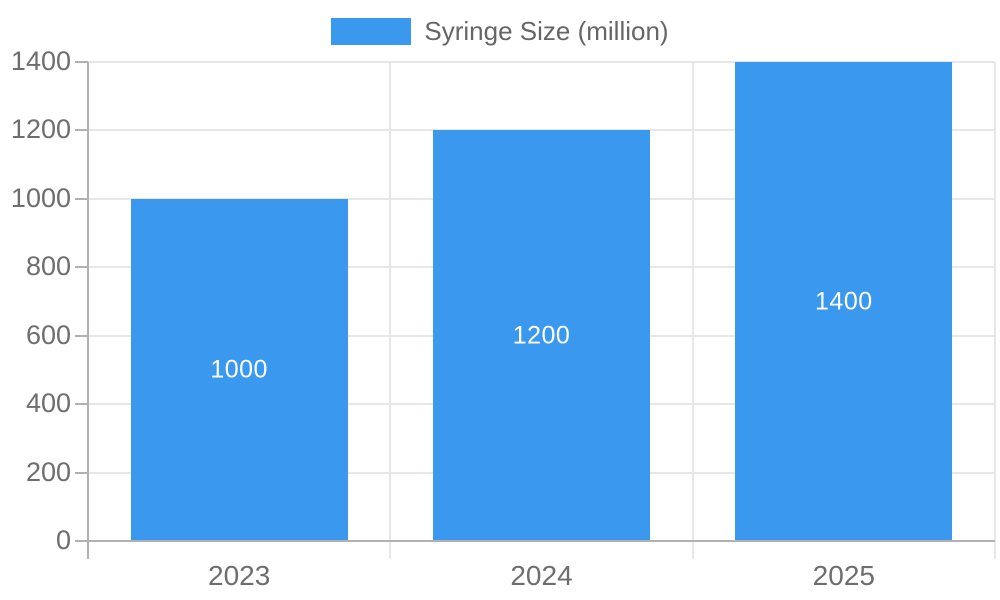 This screenshot has width=1000, height=600. Describe the element at coordinates (40, 60) in the screenshot. I see `y-axis-tick-label: 1400` at that location.